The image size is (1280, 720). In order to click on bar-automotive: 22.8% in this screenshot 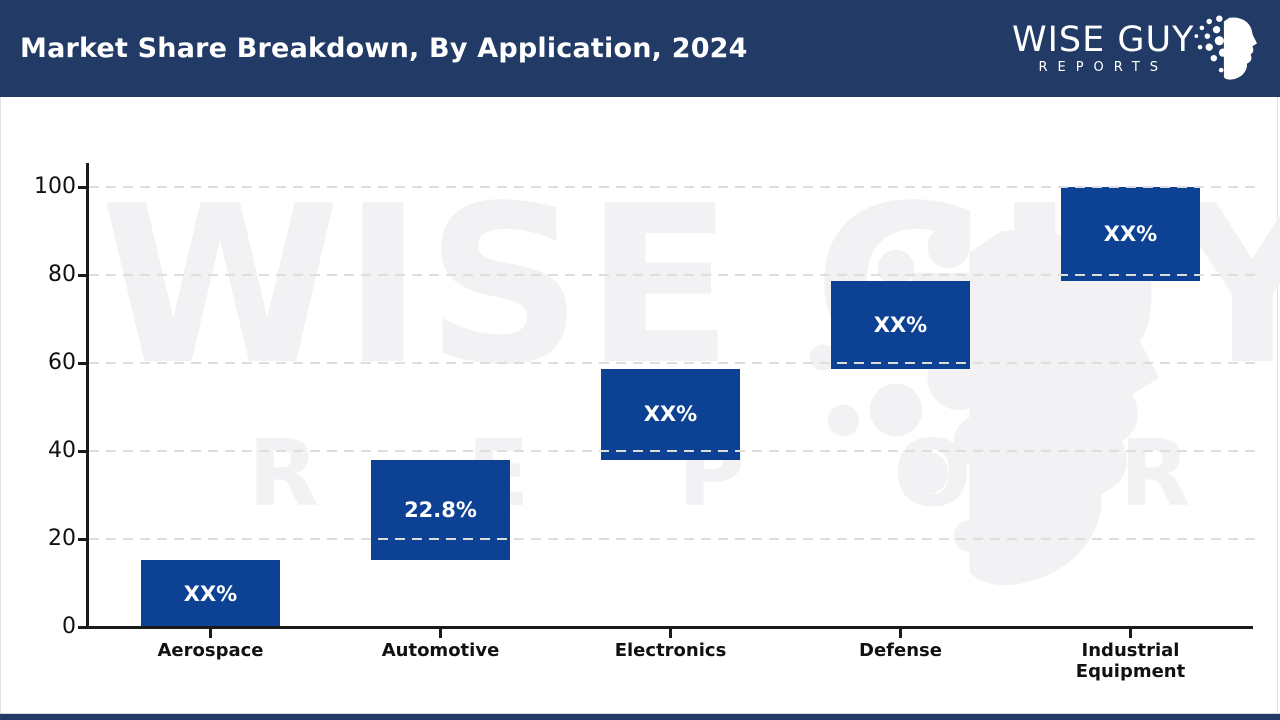, I will do `click(440, 510)`.